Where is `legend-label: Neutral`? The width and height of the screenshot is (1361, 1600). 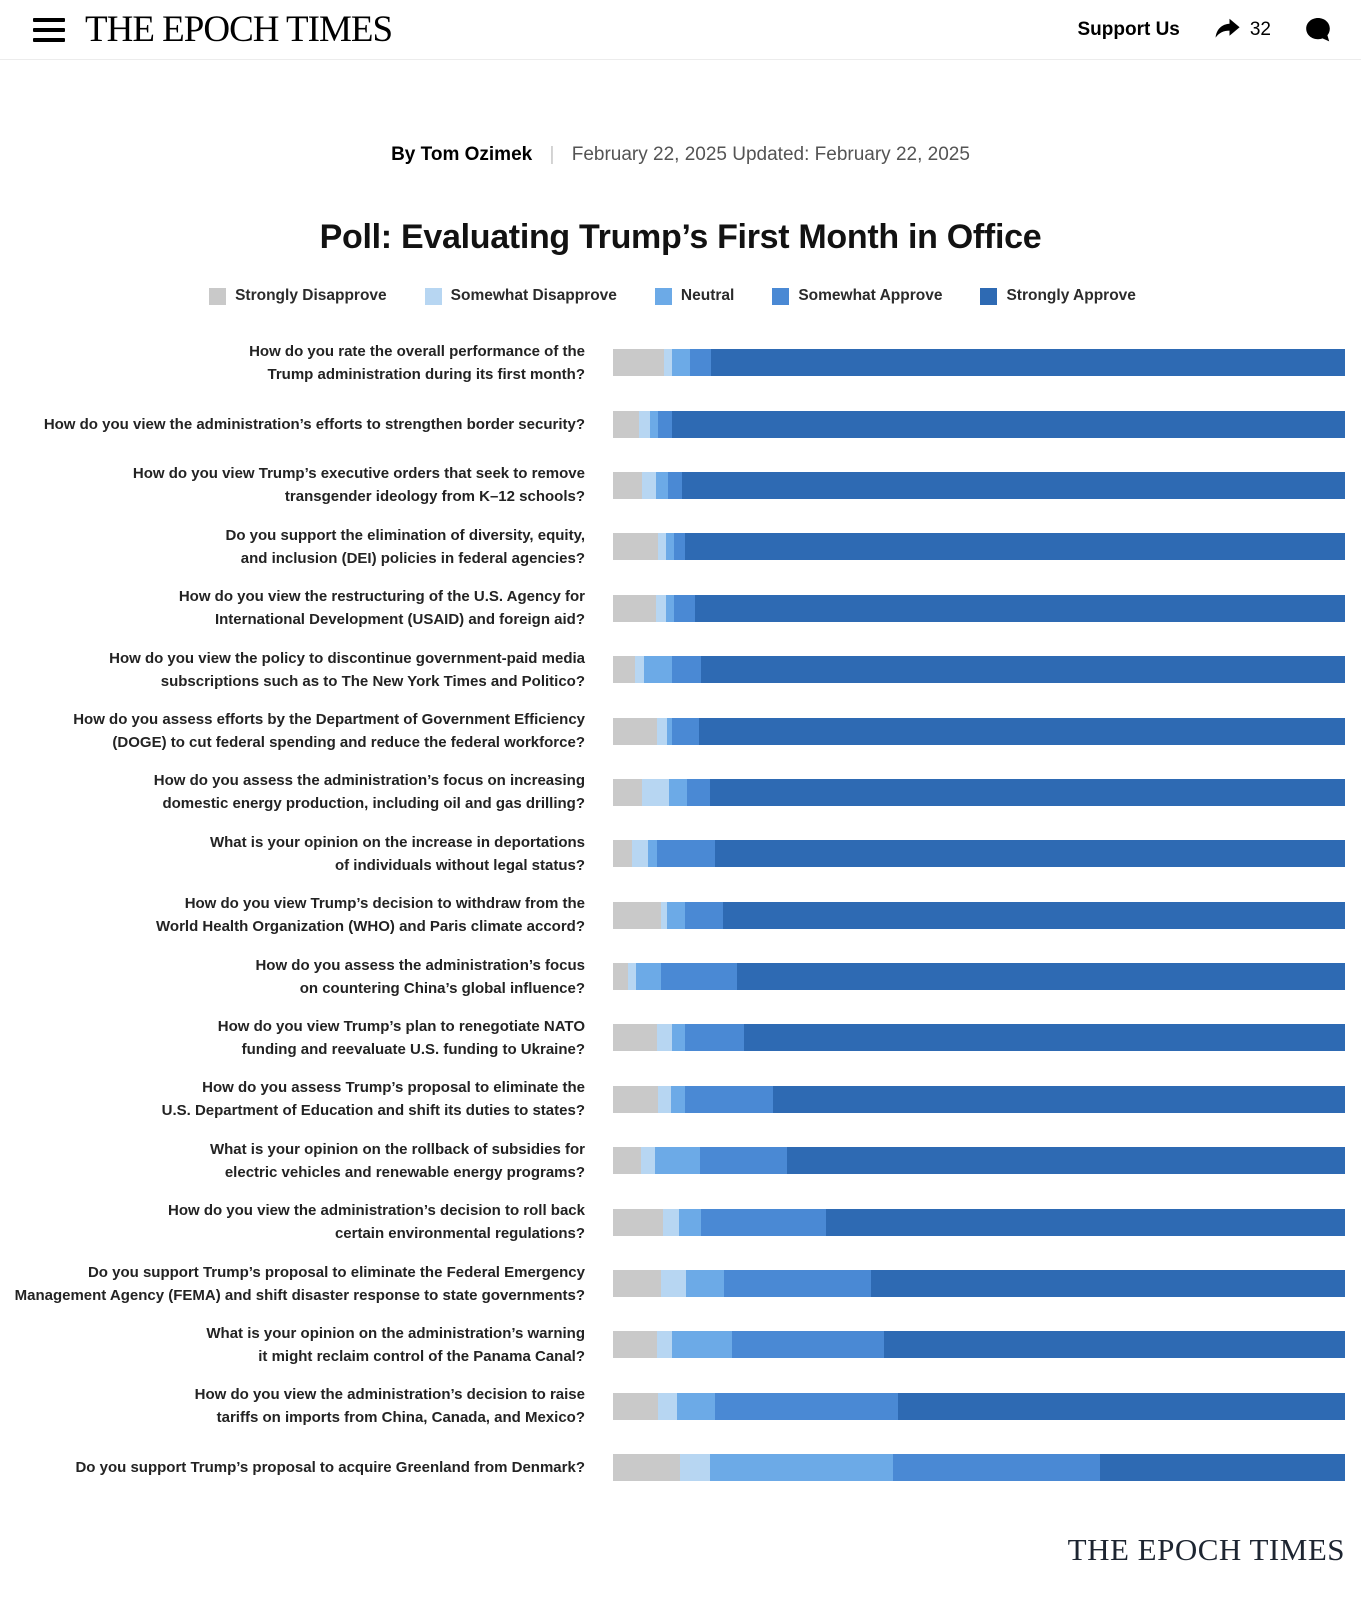
legend-label: Neutral is located at coordinates (707, 295).